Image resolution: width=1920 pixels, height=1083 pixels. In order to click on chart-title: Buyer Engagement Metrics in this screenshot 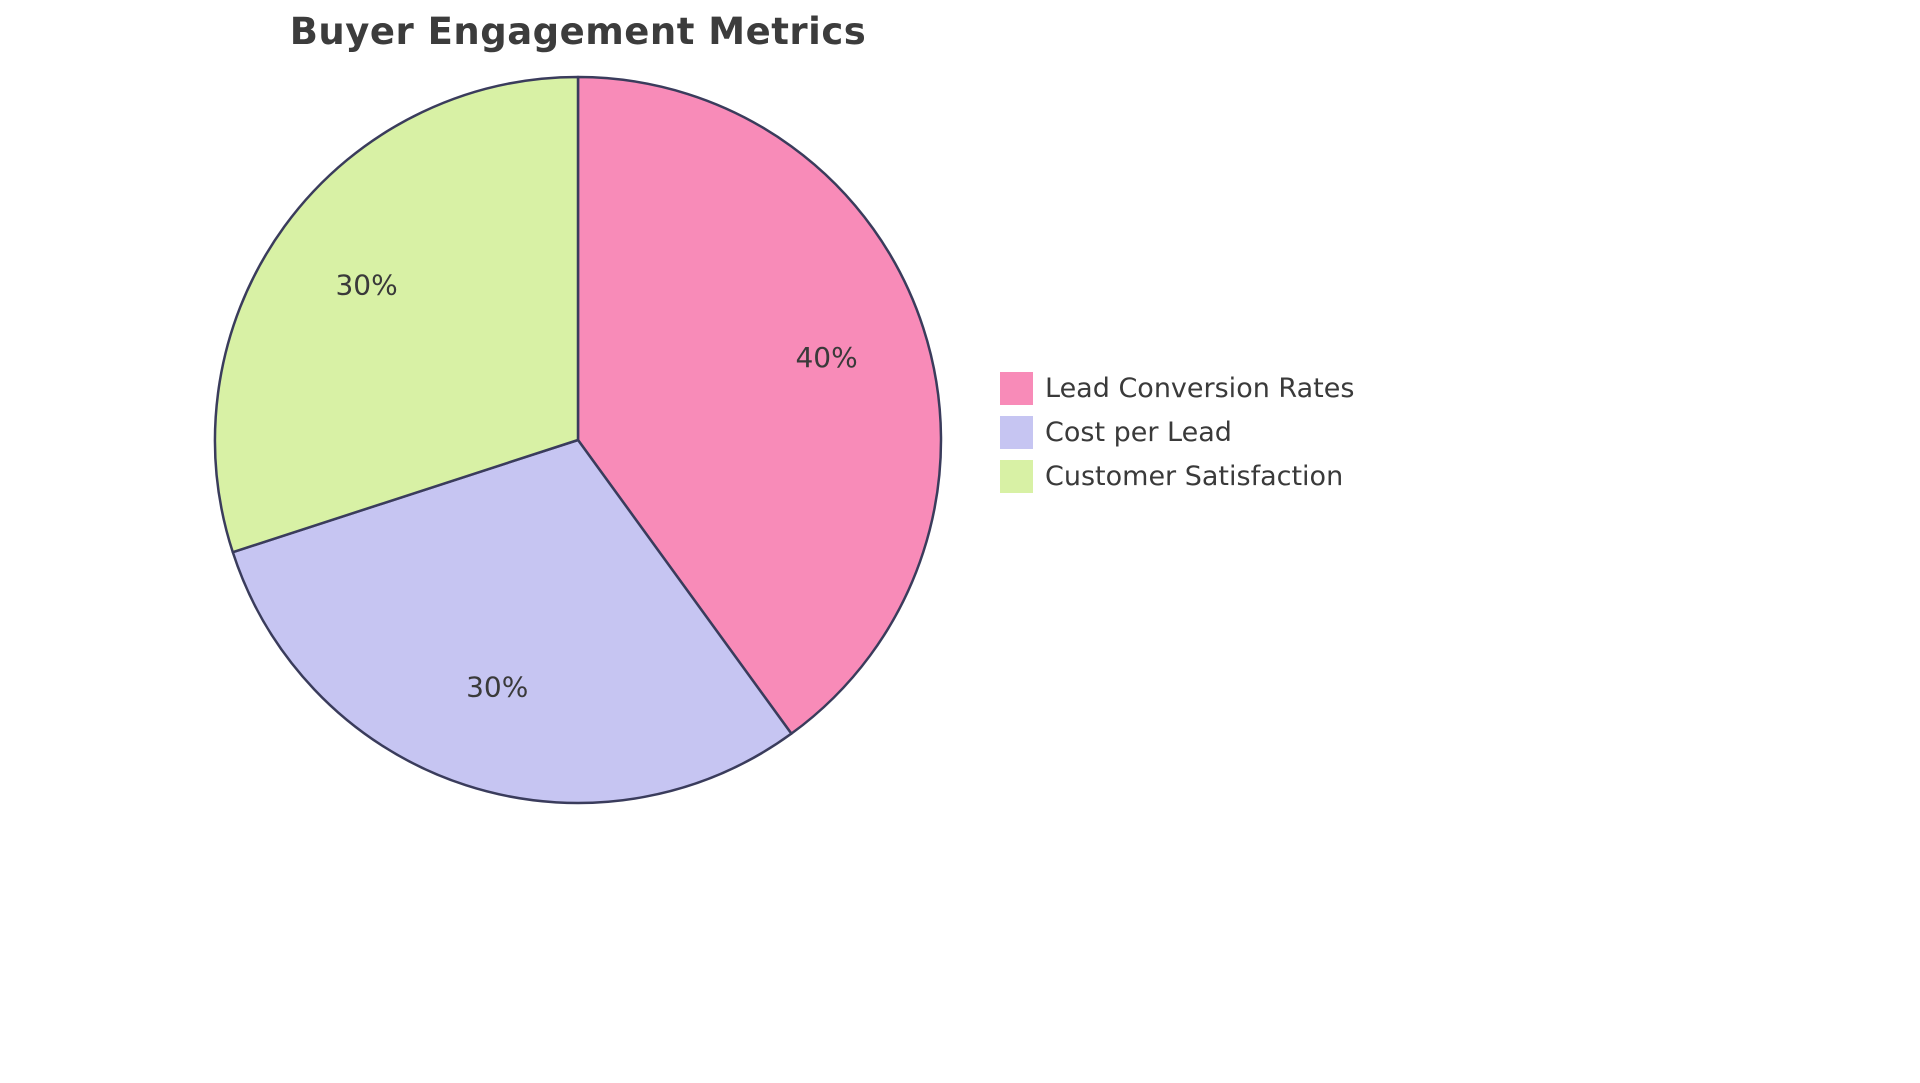, I will do `click(578, 31)`.